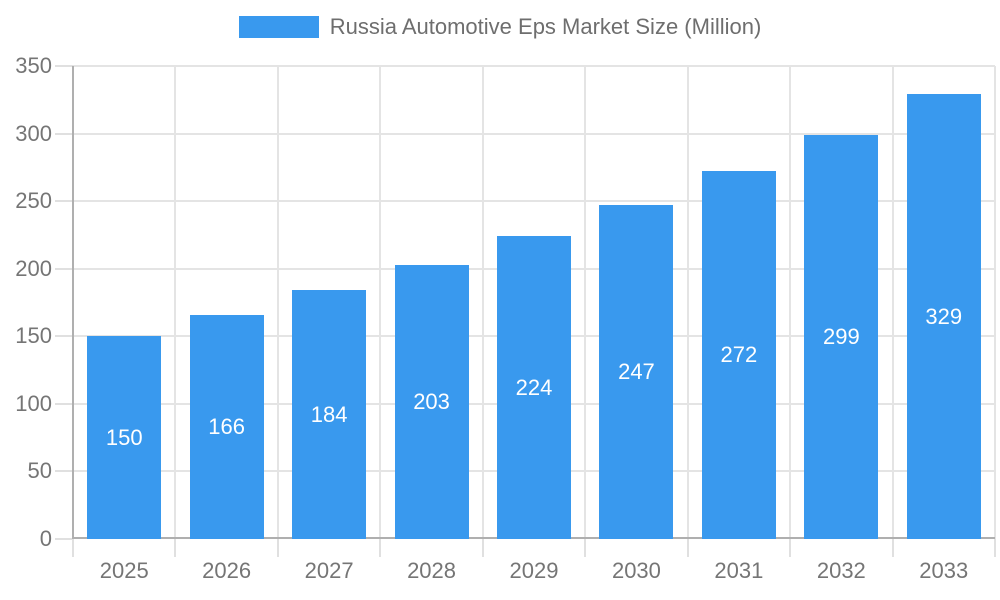 The width and height of the screenshot is (1000, 600). I want to click on bar-value-label: 184, so click(329, 414).